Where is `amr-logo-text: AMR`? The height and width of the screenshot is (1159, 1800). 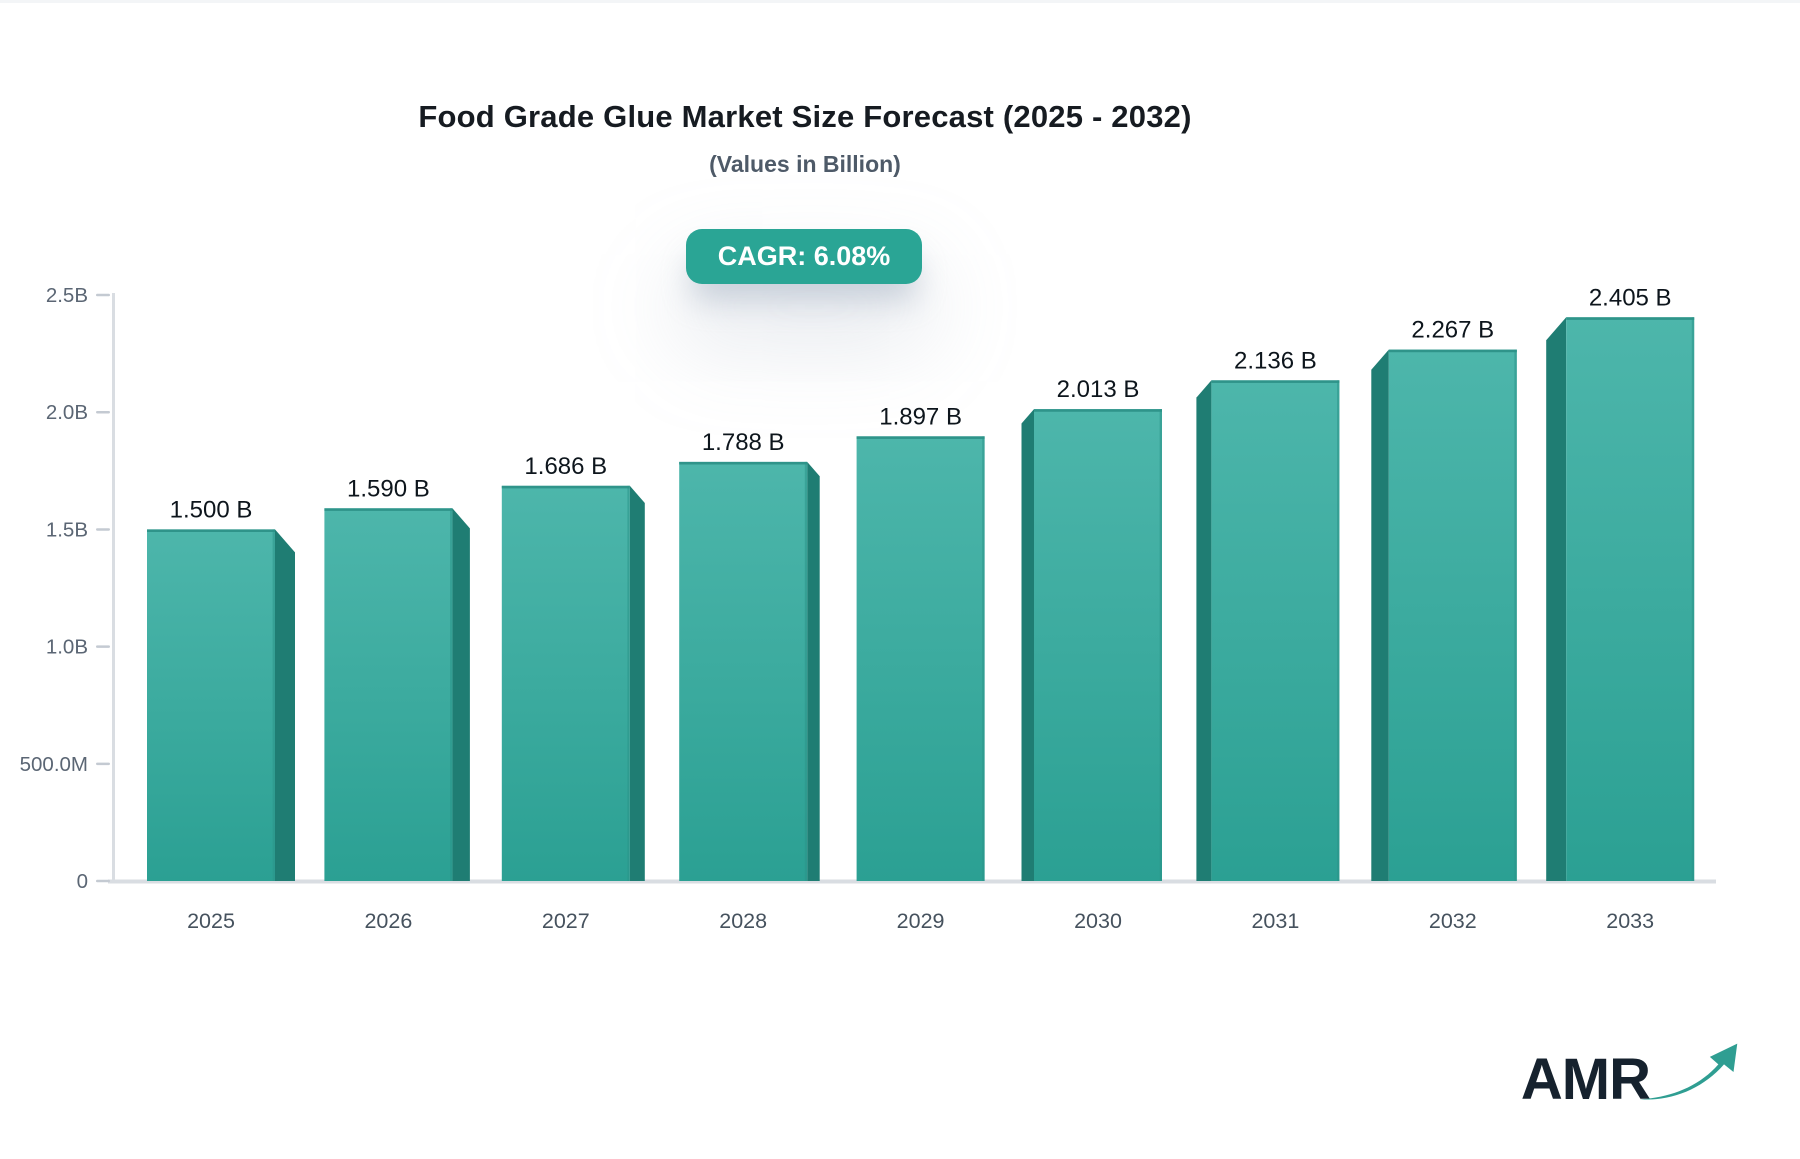 amr-logo-text: AMR is located at coordinates (1585, 1079).